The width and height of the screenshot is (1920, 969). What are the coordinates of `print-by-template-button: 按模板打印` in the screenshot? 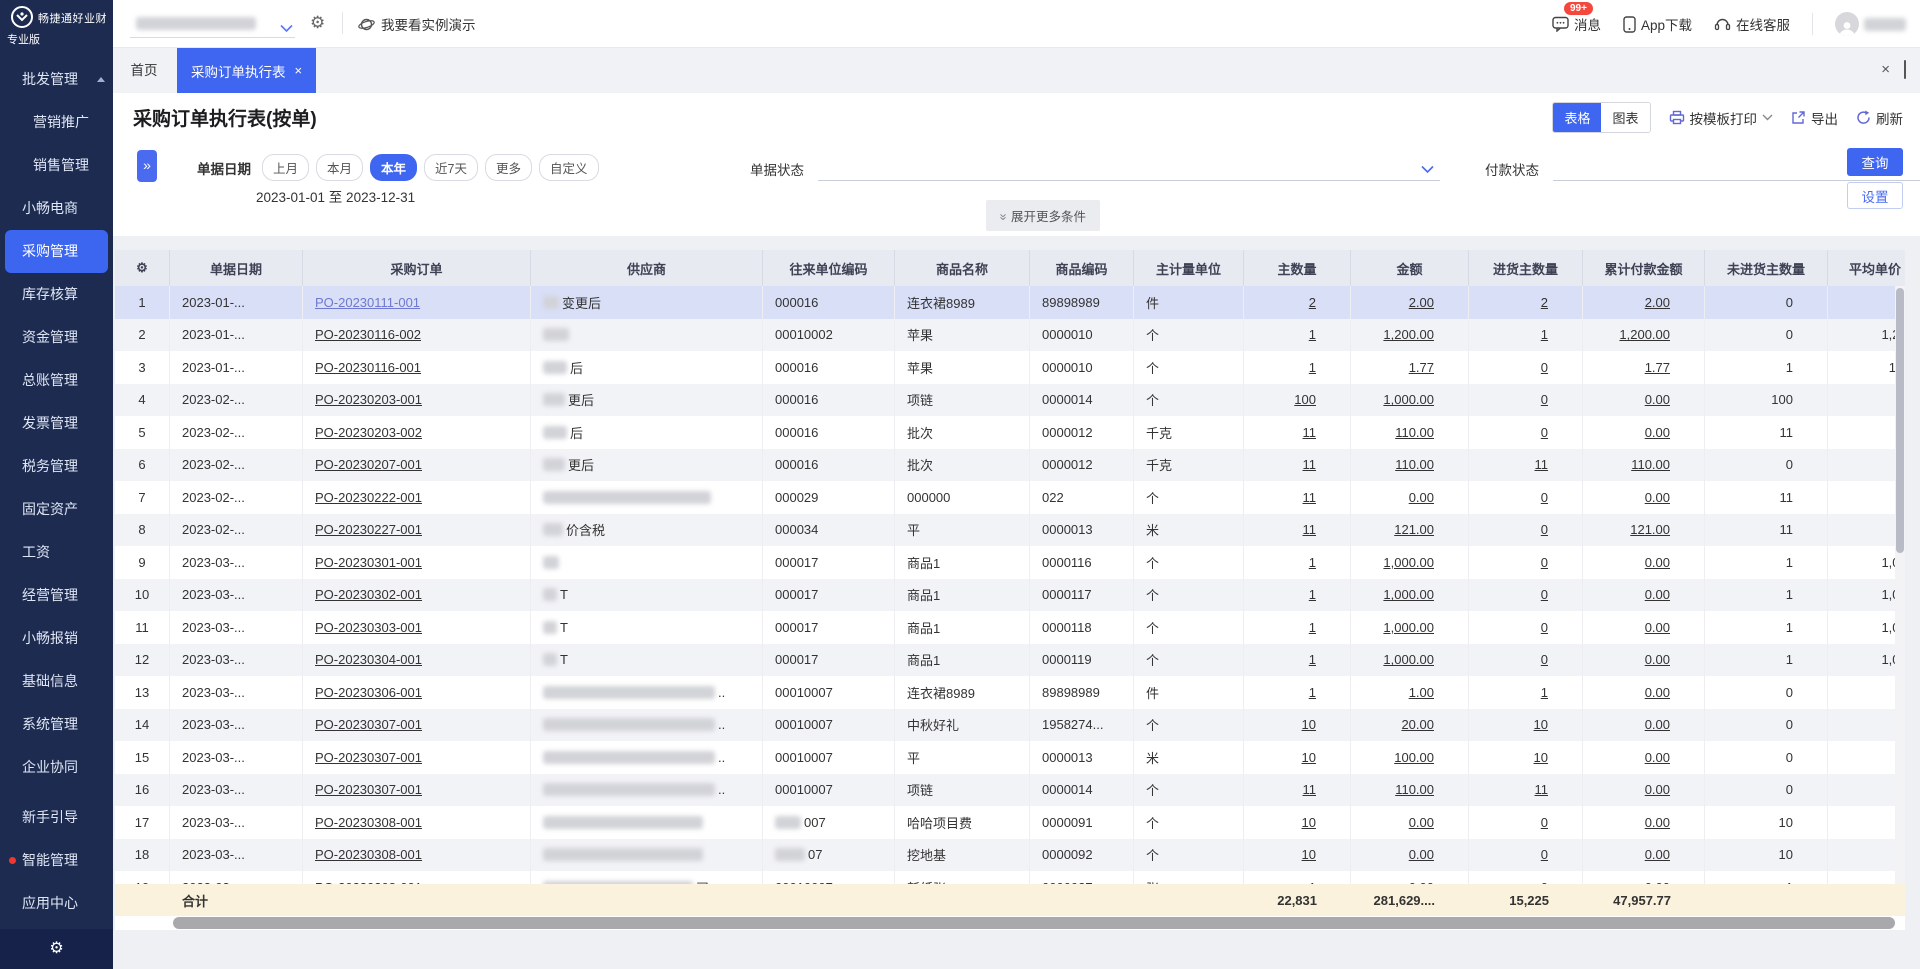 It's located at (1721, 118).